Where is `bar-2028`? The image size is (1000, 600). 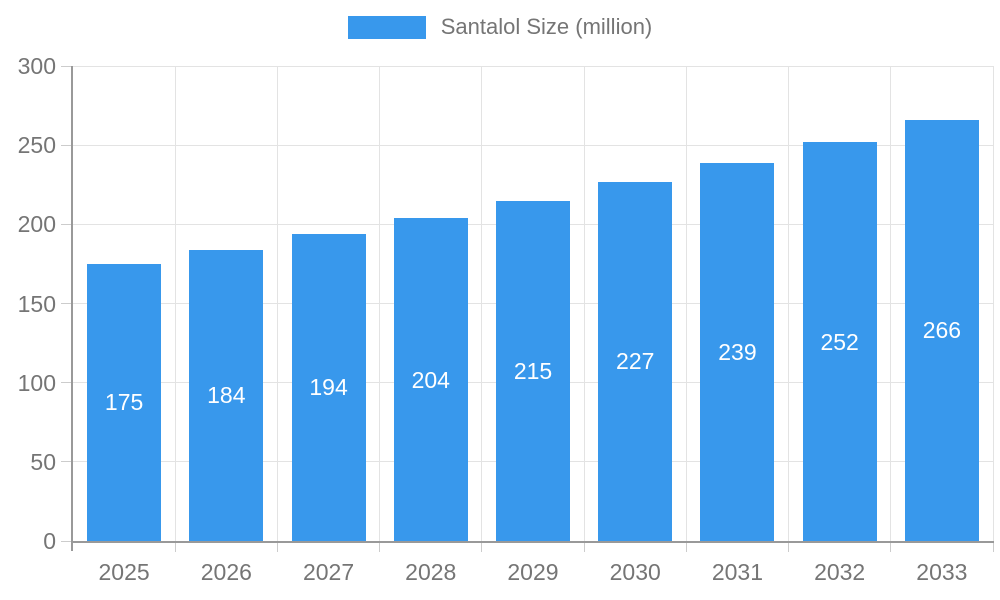 bar-2028 is located at coordinates (430, 379).